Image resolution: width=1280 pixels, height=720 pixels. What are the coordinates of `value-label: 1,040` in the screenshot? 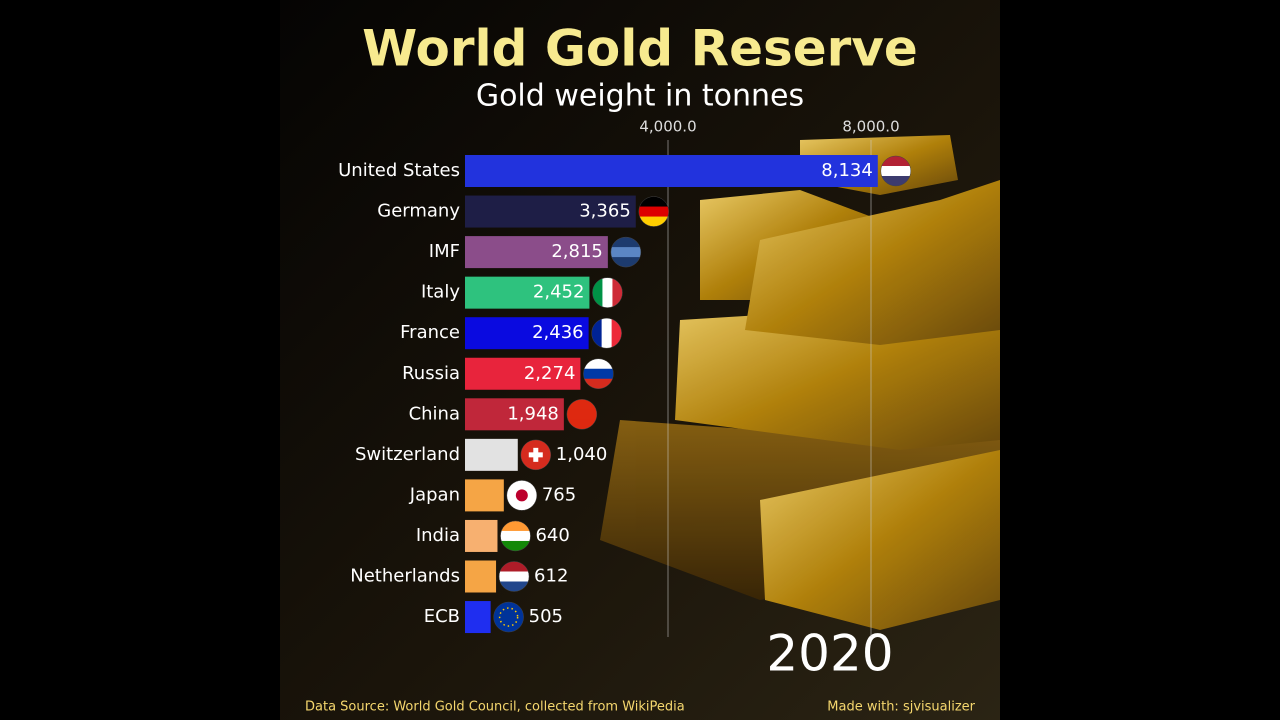 It's located at (582, 454).